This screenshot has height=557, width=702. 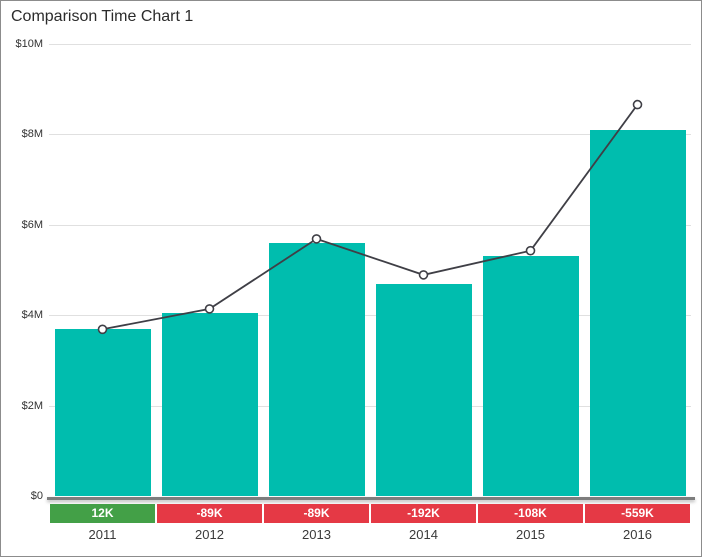 What do you see at coordinates (531, 376) in the screenshot?
I see `bar-2015` at bounding box center [531, 376].